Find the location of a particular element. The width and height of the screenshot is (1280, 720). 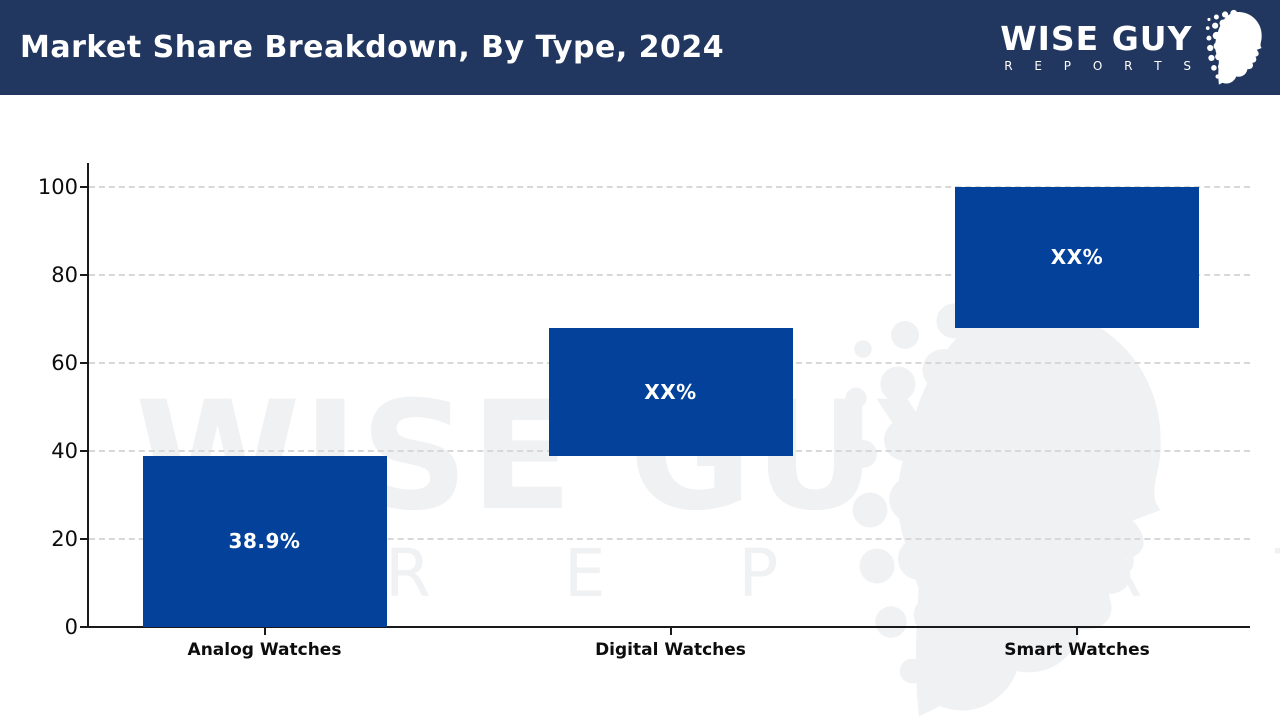

y-tick-label-20: 20 is located at coordinates (64, 539).